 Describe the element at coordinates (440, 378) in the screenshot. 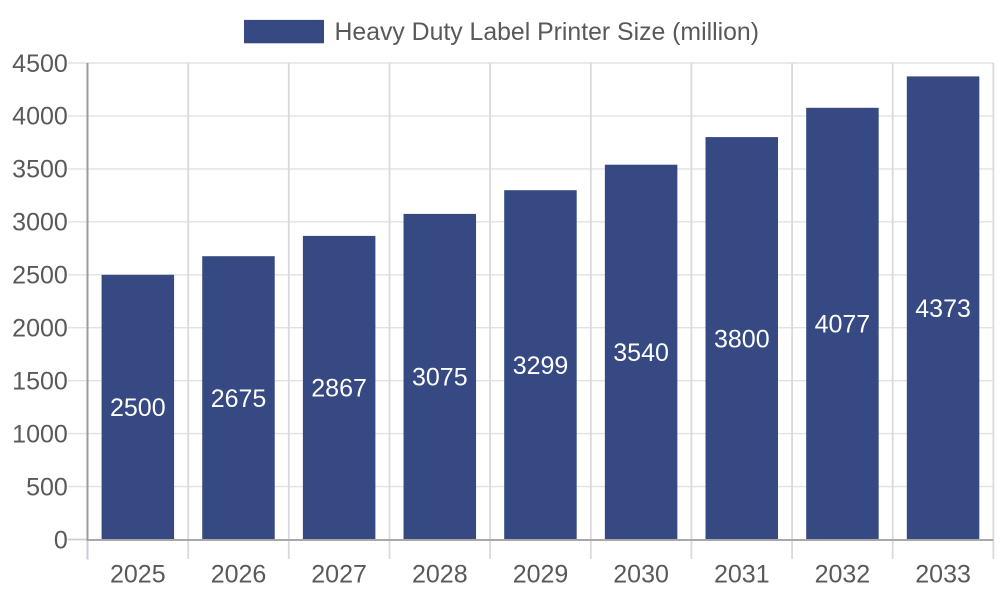

I see `svg-text: 3075` at that location.